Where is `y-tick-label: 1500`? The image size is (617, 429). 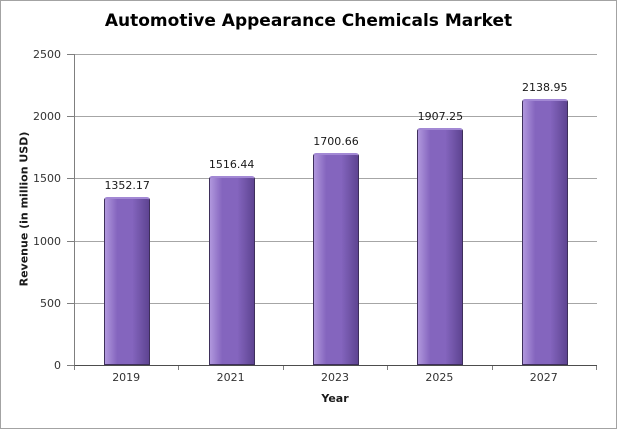
y-tick-label: 1500 is located at coordinates (47, 179).